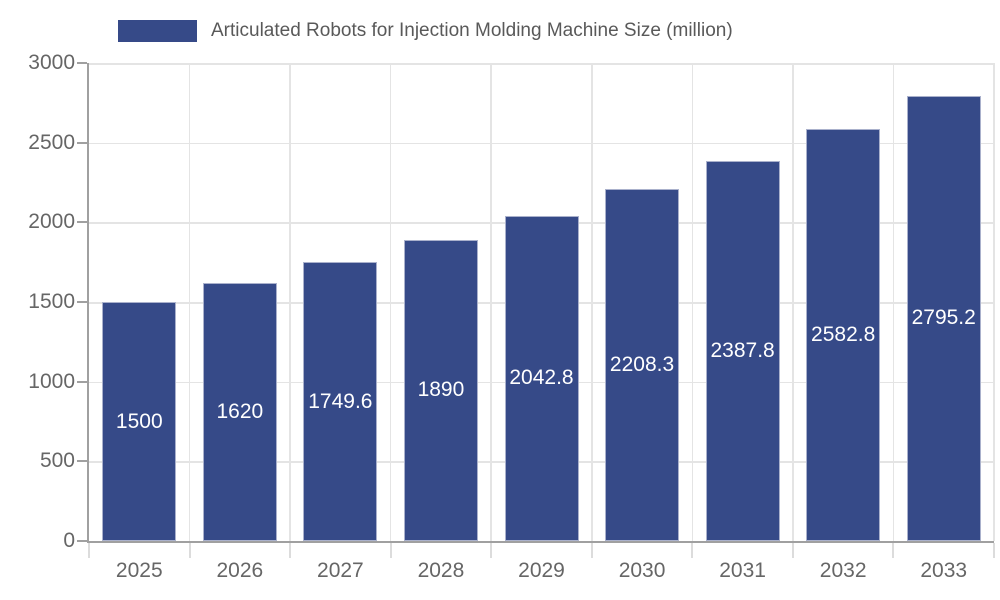 The image size is (1000, 600). What do you see at coordinates (944, 570) in the screenshot?
I see `x-category-label: 2033` at bounding box center [944, 570].